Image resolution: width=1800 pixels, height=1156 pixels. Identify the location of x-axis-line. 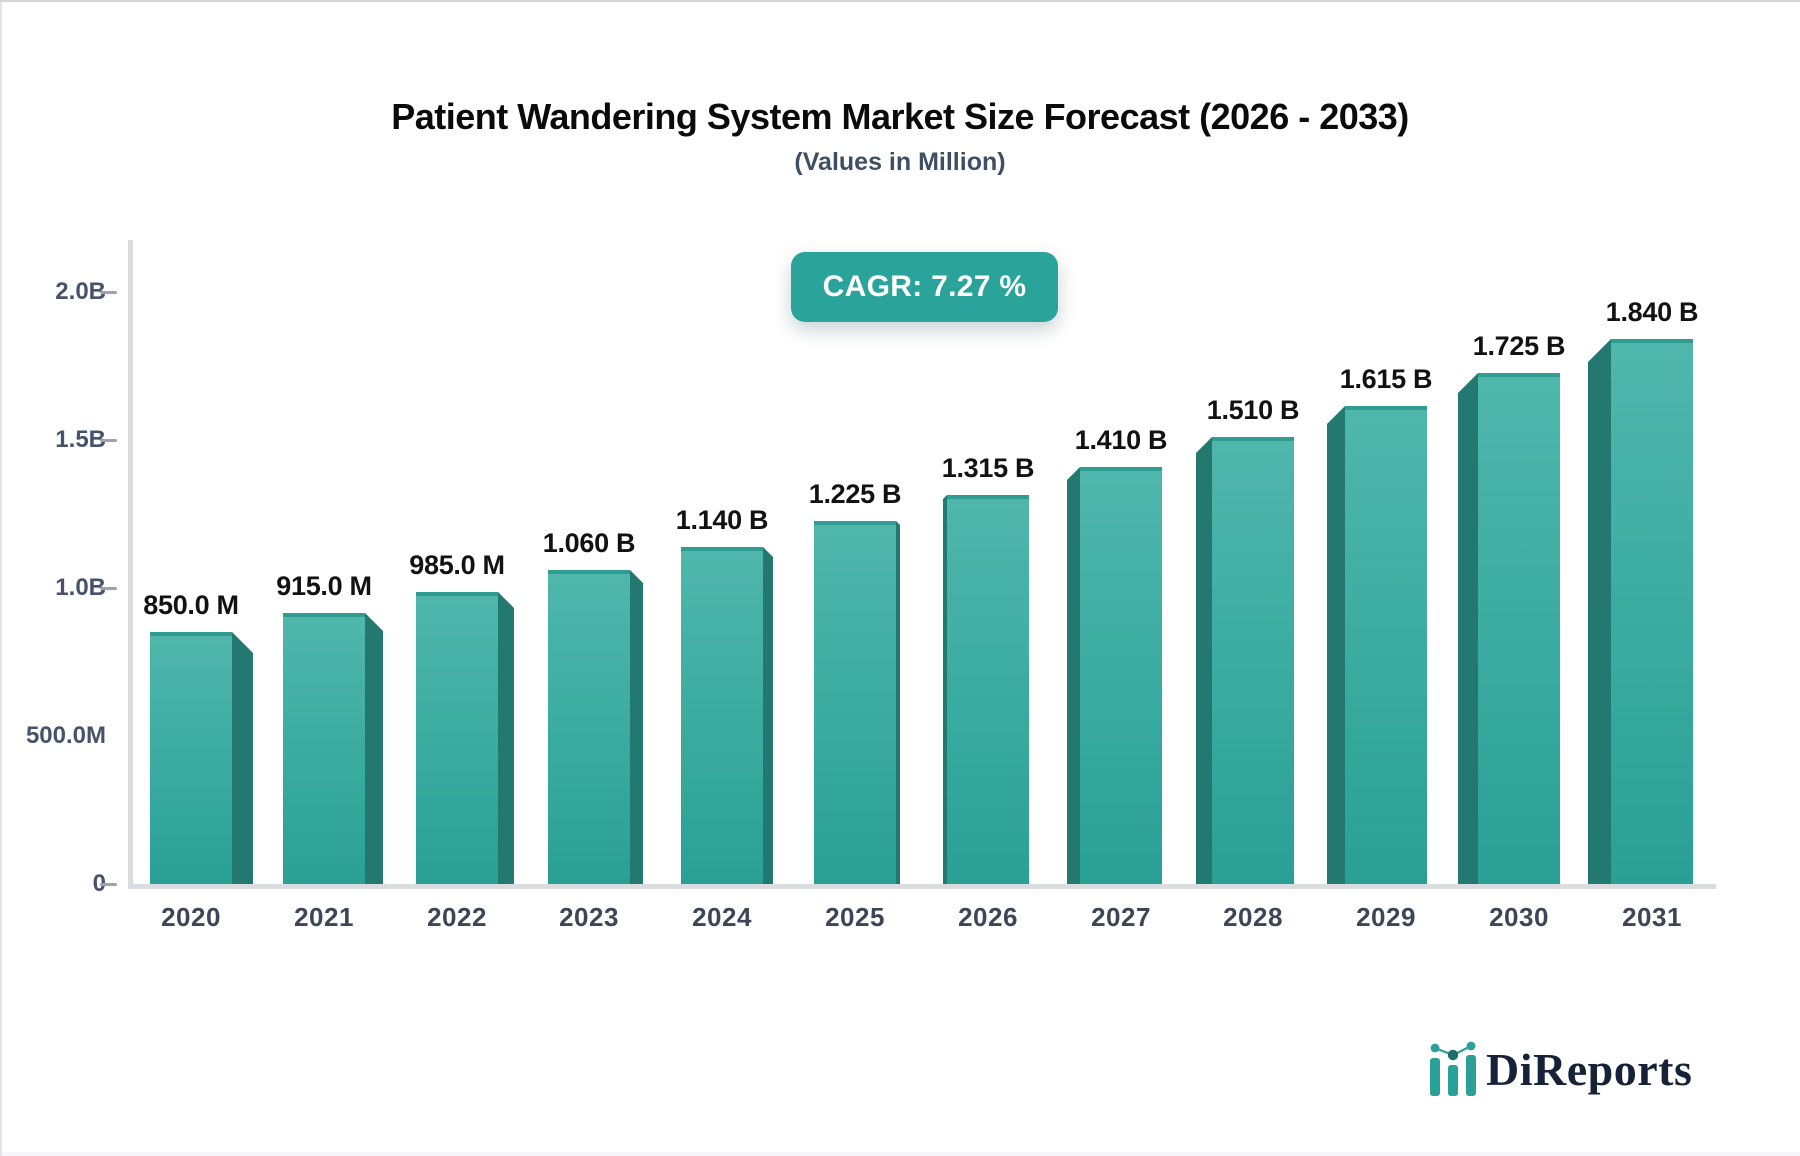
(922, 886).